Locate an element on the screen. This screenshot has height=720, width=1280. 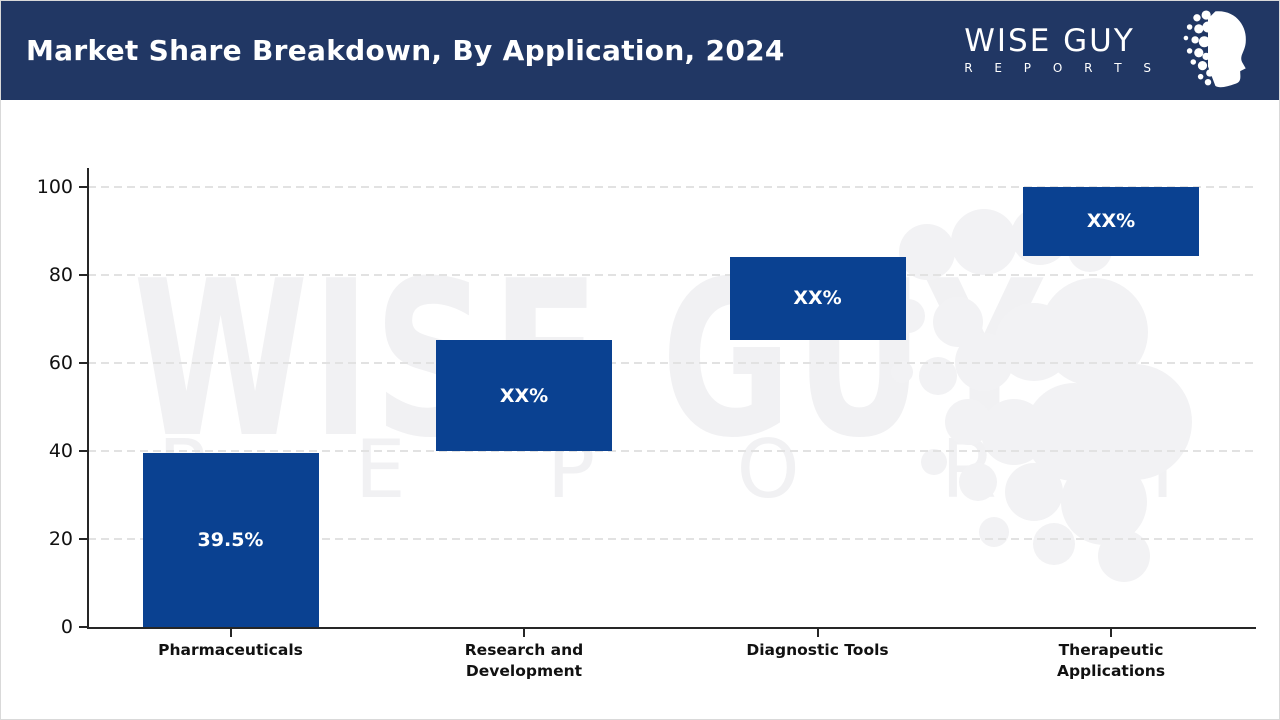
wise-guy-reports-logo: WISE GUY R E P O R T S is located at coordinates (1109, 50).